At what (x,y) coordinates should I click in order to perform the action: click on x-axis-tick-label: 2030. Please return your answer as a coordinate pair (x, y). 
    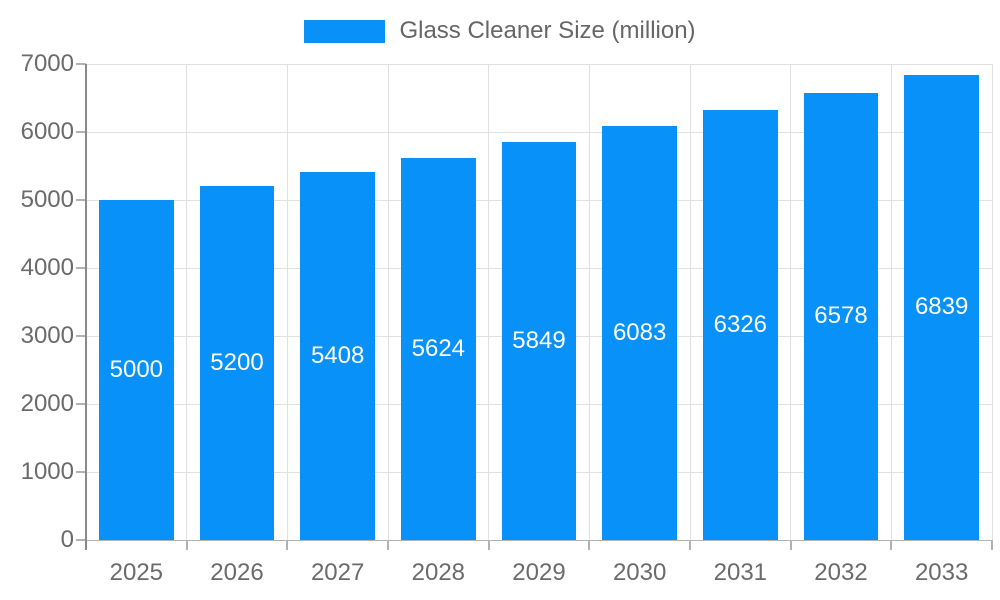
    Looking at the image, I should click on (639, 572).